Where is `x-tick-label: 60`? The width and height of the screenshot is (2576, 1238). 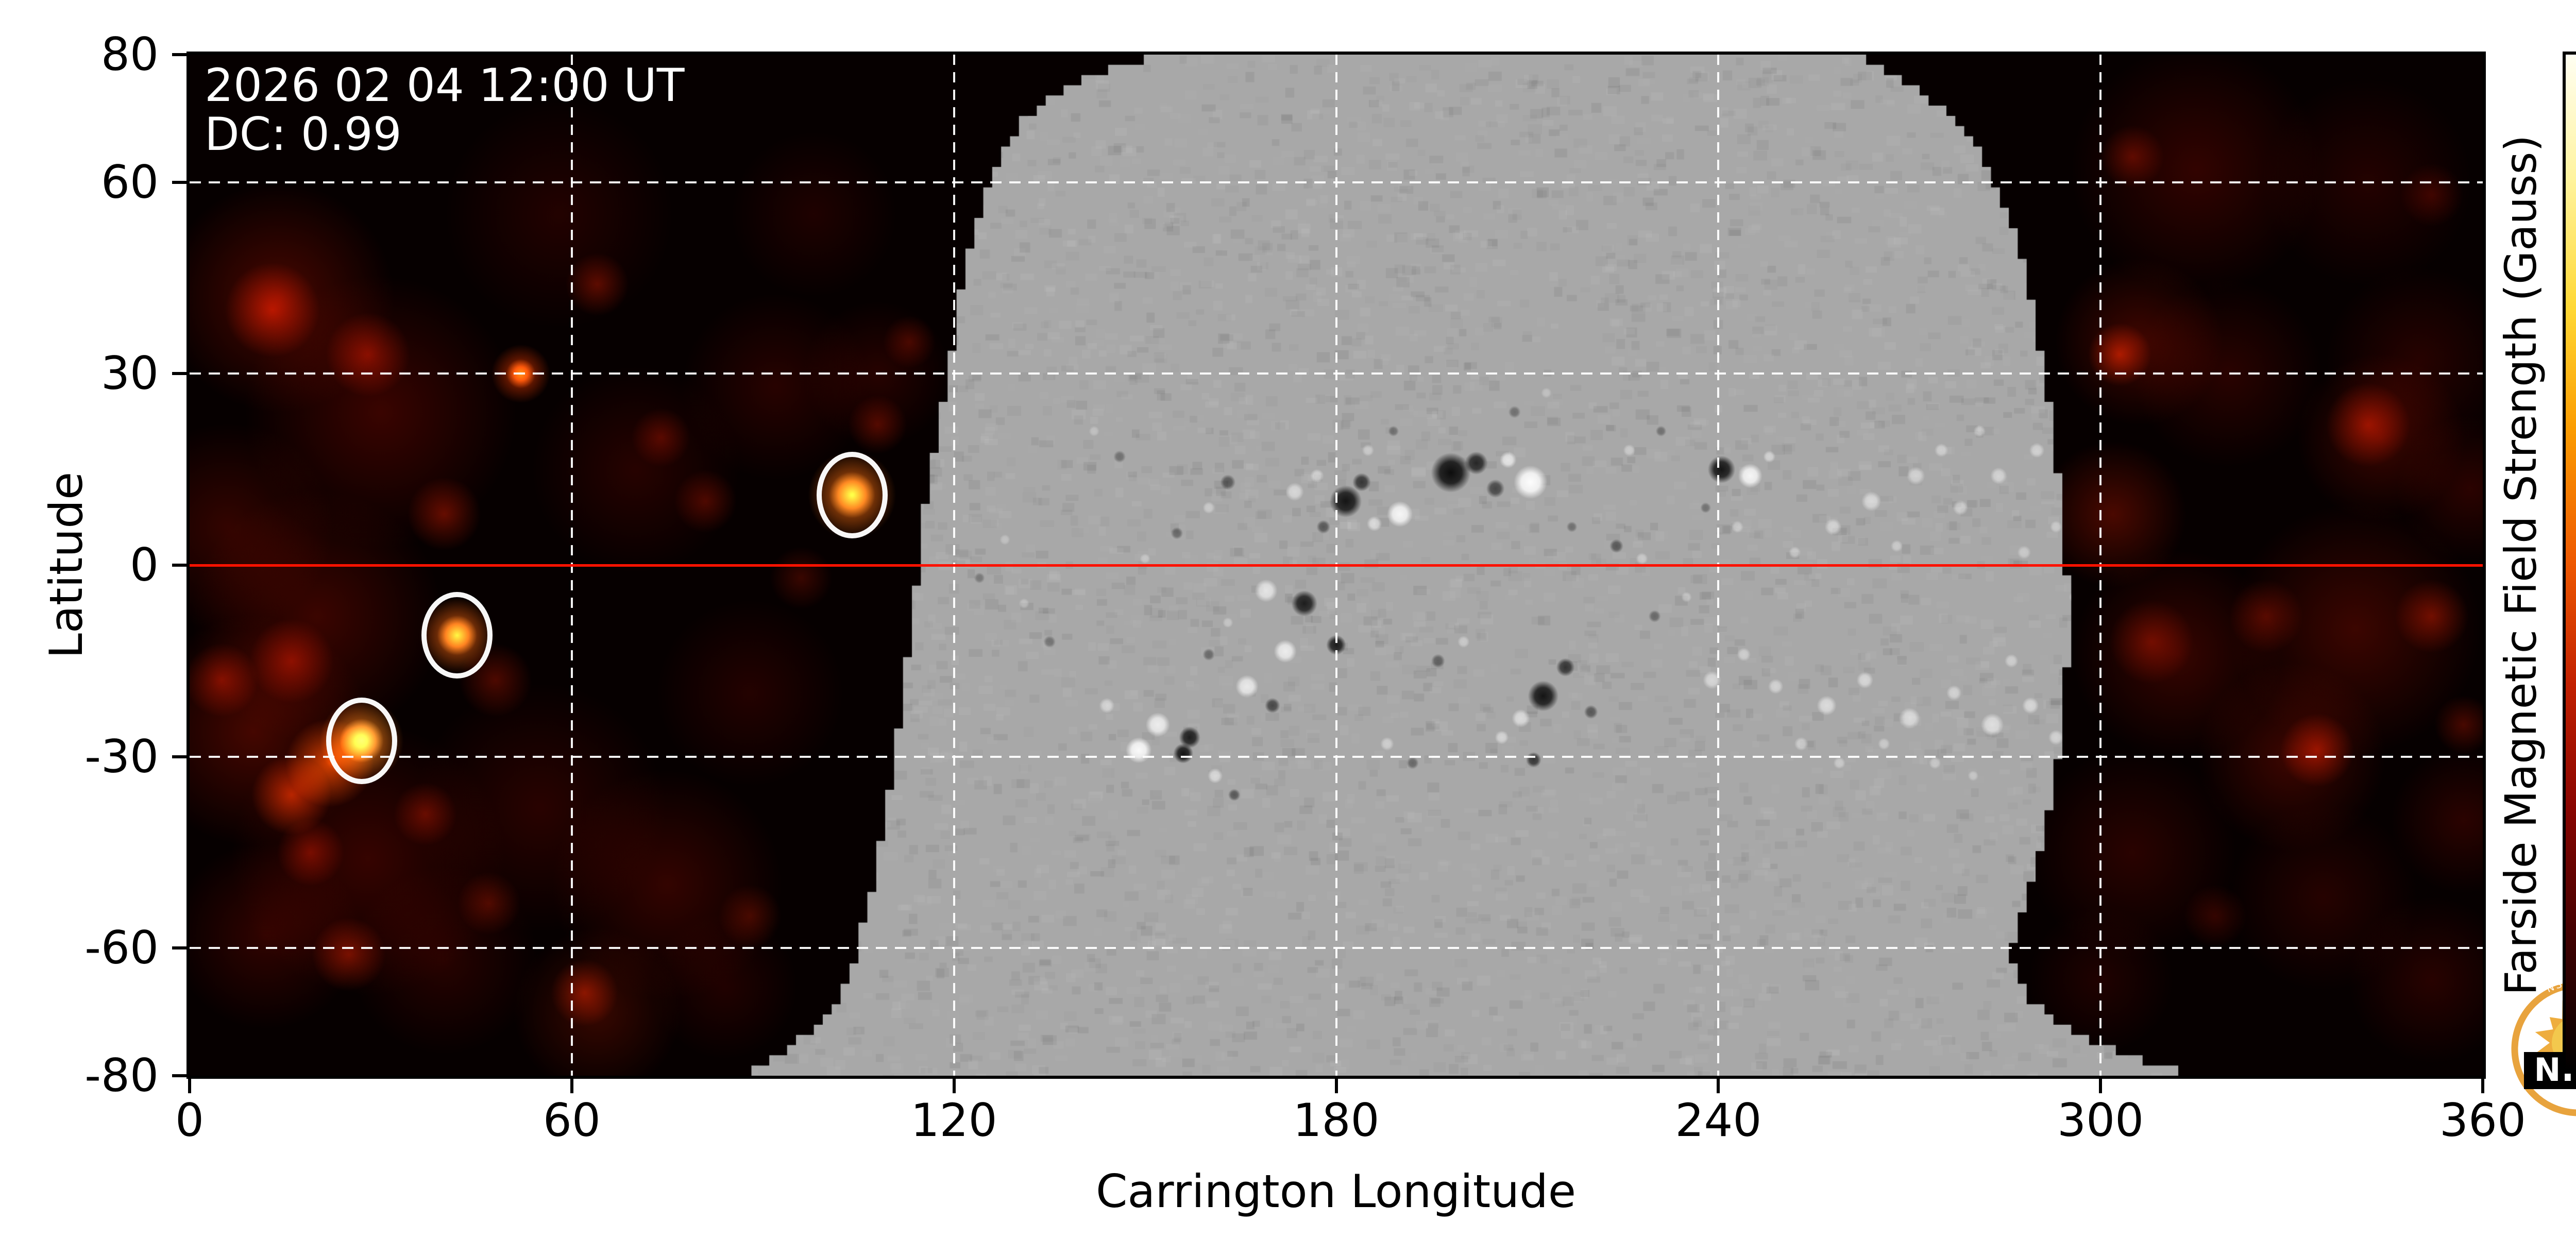 x-tick-label: 60 is located at coordinates (572, 1120).